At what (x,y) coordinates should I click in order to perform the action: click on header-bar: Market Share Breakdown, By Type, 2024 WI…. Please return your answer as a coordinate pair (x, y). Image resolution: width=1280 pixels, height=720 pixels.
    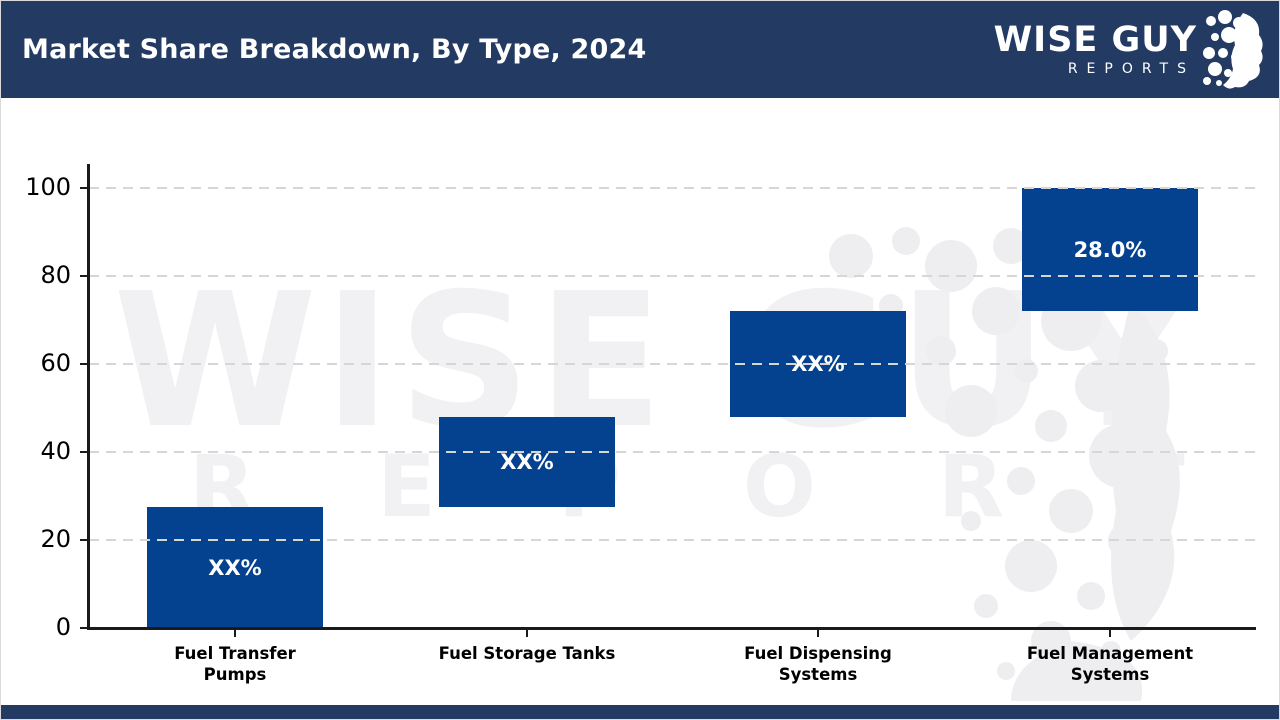
    Looking at the image, I should click on (640, 49).